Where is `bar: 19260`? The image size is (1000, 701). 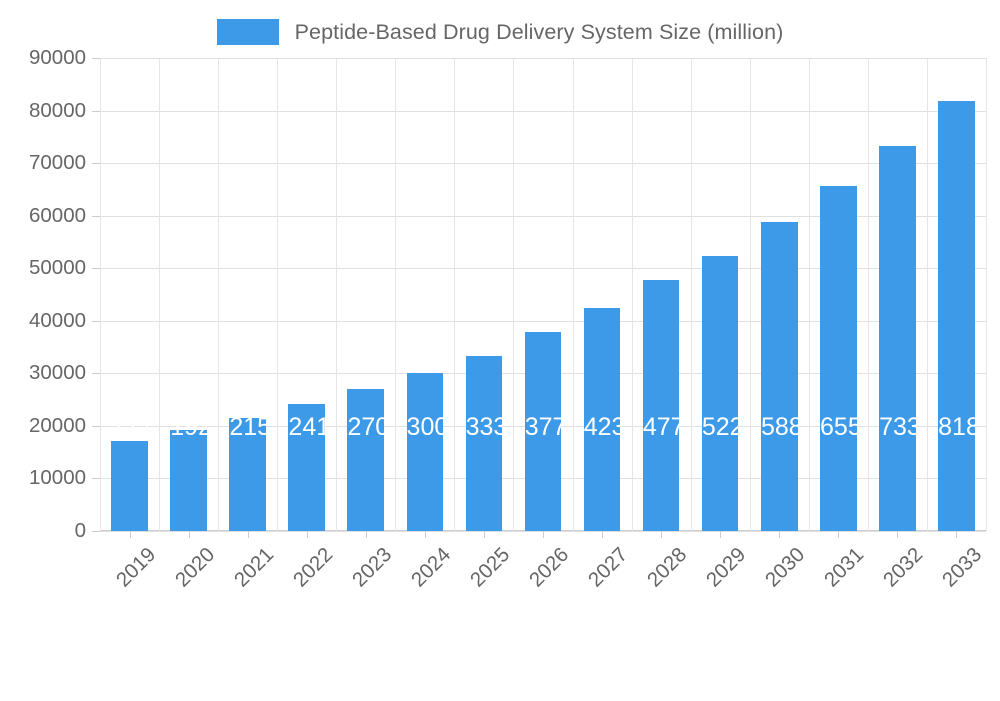 bar: 19260 is located at coordinates (188, 472).